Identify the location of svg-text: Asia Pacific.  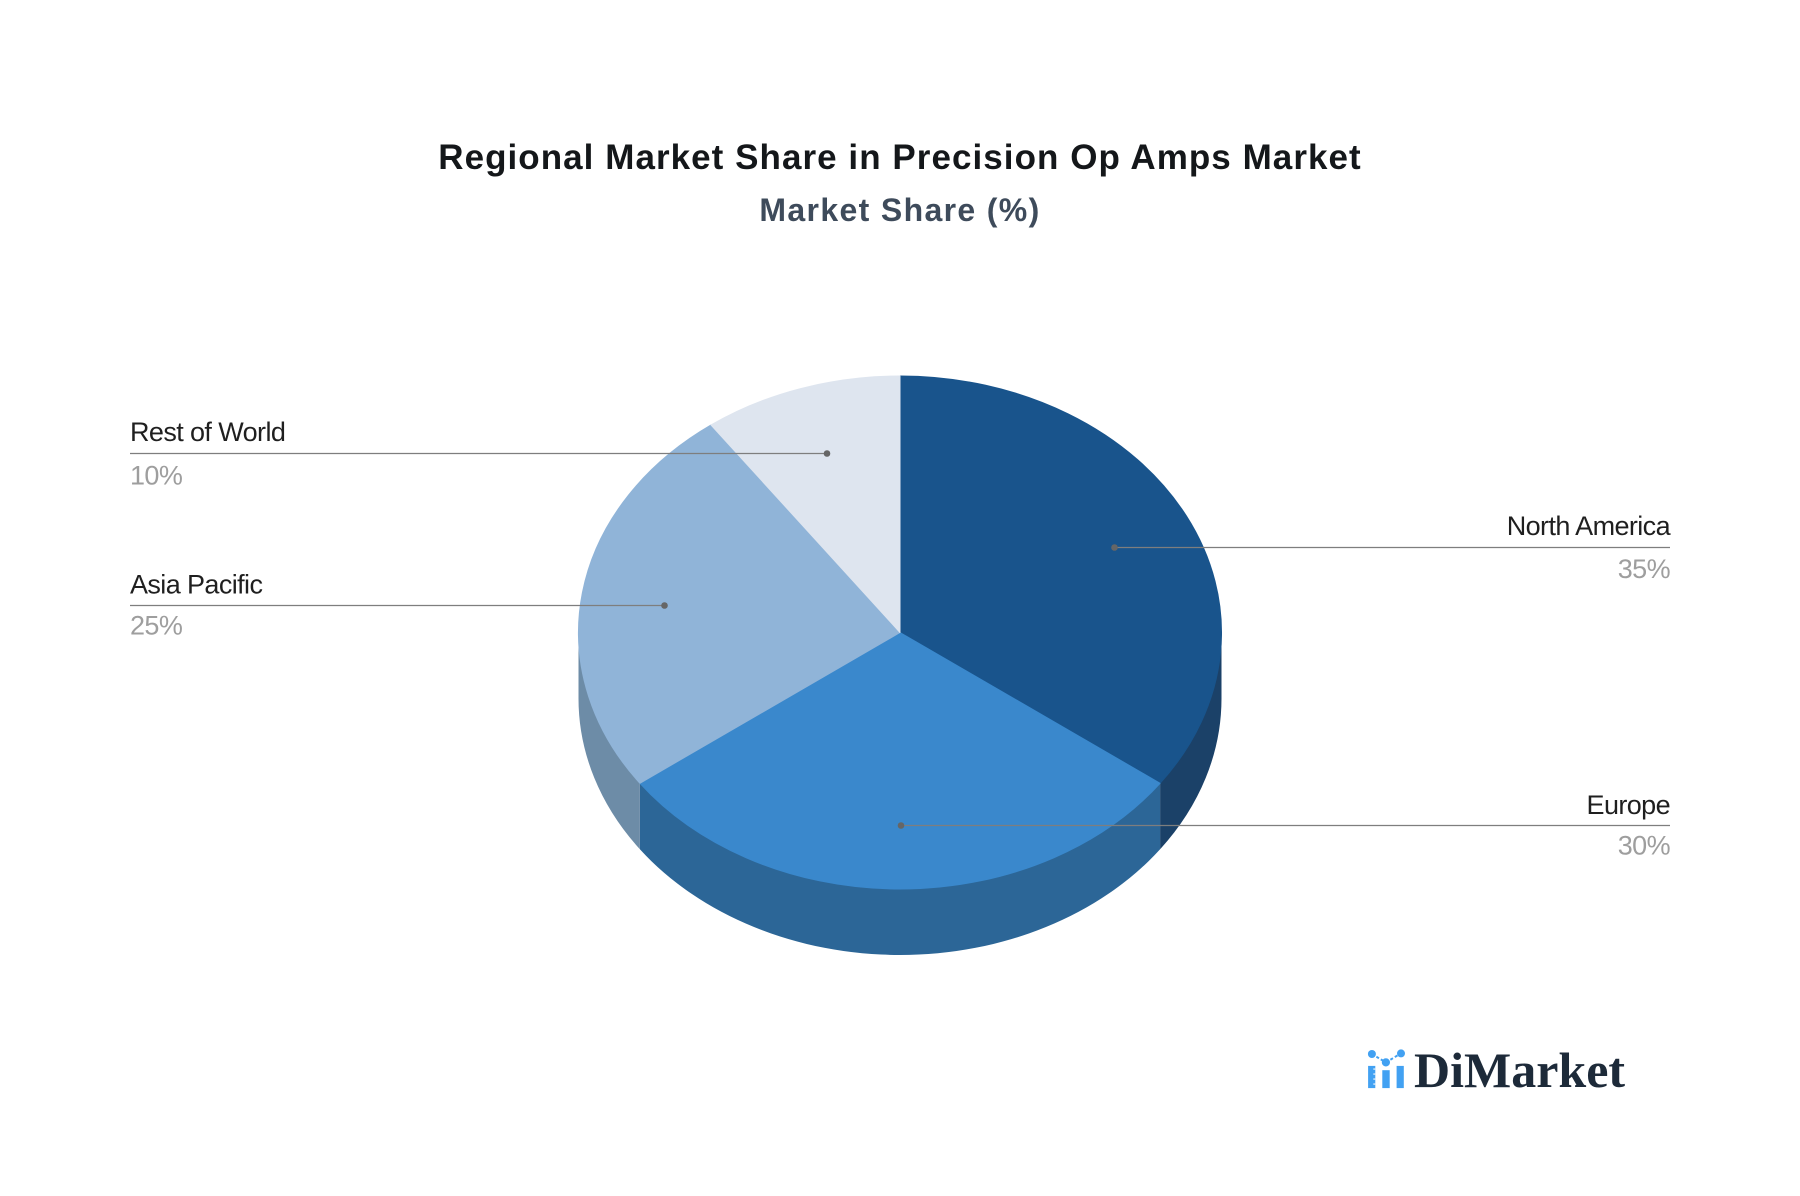
(196, 585).